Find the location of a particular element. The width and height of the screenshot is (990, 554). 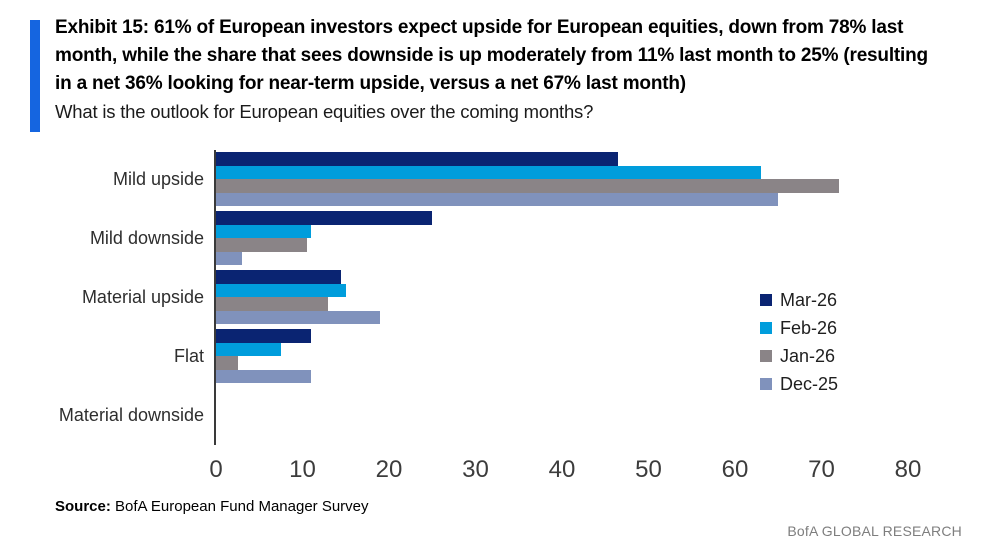

source-label: Source: is located at coordinates (83, 506).